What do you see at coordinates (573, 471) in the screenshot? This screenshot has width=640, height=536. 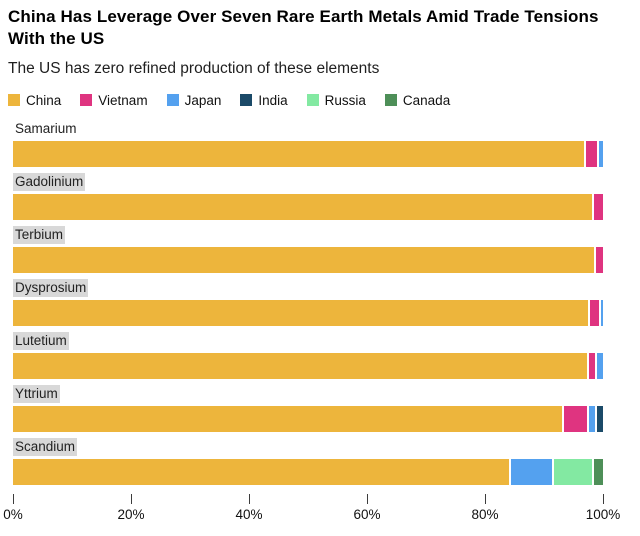 I see `bar-segment-russia` at bounding box center [573, 471].